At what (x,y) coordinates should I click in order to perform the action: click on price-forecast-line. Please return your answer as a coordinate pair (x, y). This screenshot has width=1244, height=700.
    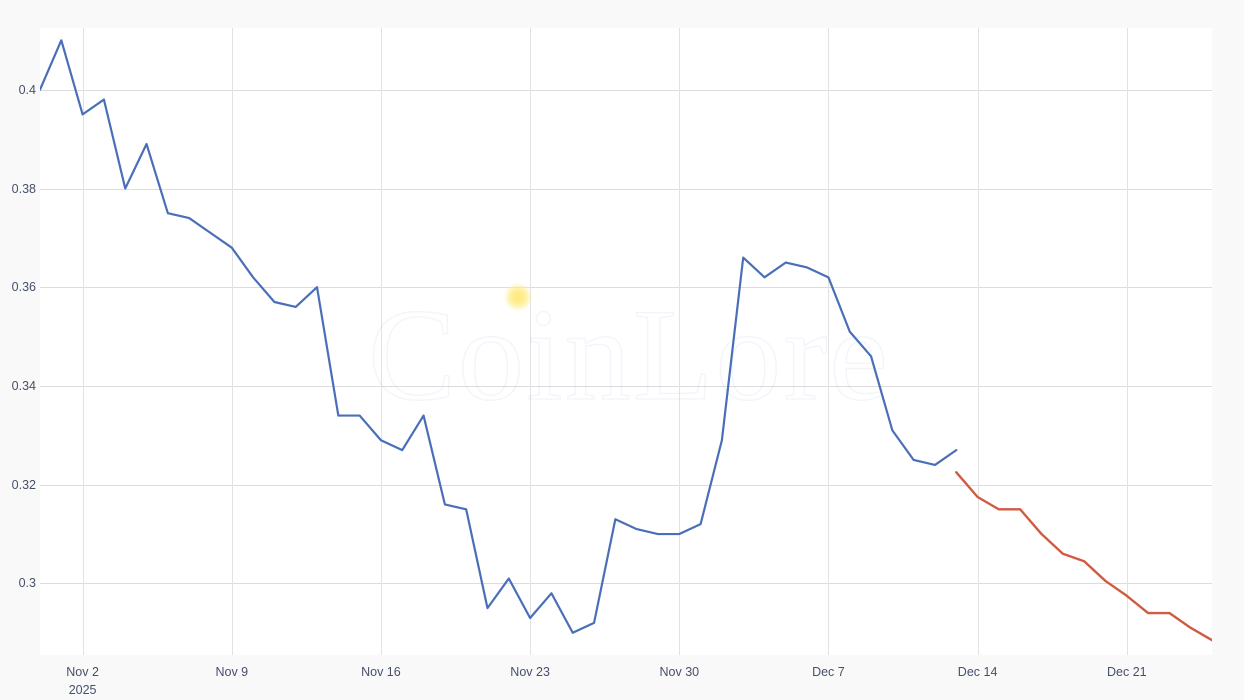
    Looking at the image, I should click on (1083, 556).